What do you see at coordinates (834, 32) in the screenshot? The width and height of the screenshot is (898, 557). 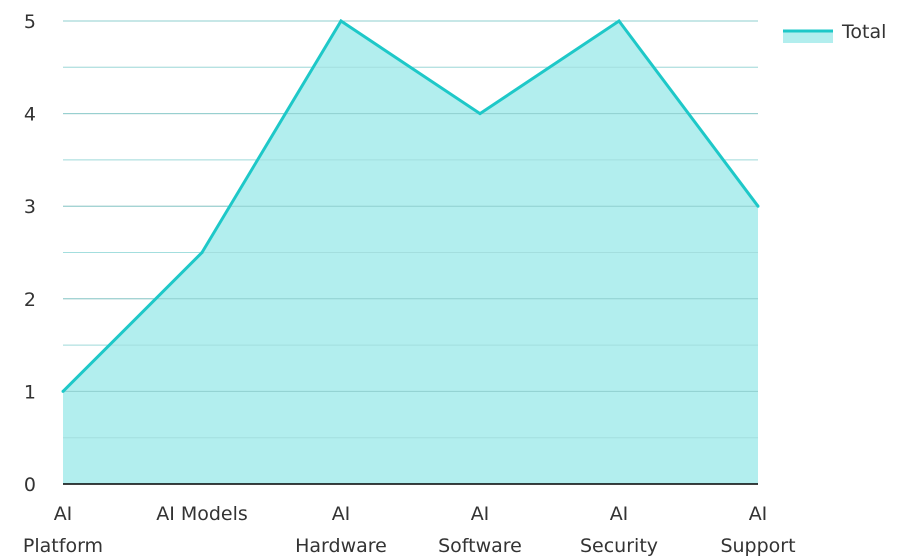 I see `legend: Total` at bounding box center [834, 32].